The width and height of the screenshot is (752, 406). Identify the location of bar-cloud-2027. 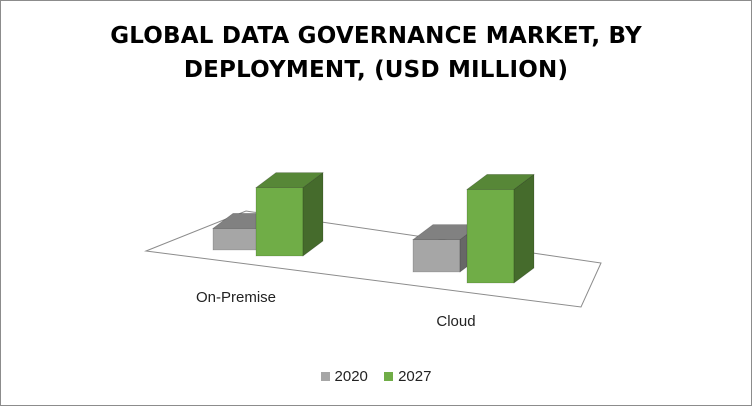
(500, 228).